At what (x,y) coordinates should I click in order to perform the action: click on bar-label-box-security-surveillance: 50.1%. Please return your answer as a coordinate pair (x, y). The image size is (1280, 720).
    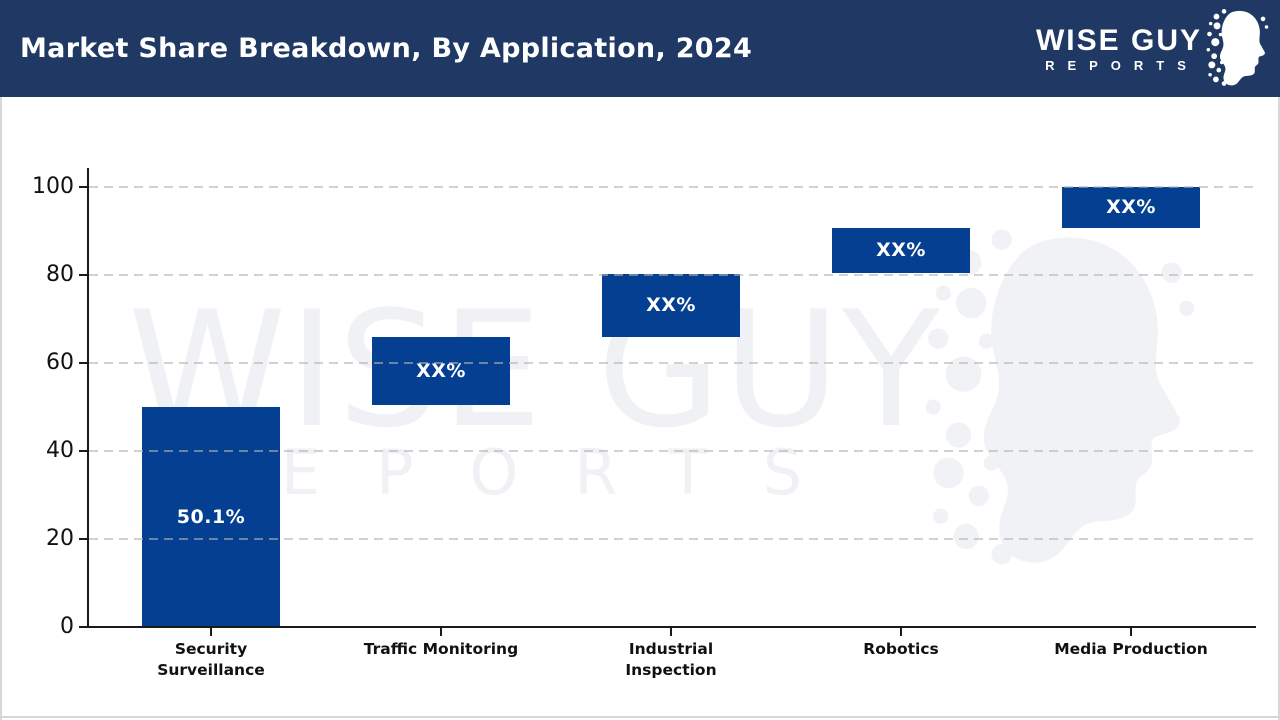
    Looking at the image, I should click on (211, 517).